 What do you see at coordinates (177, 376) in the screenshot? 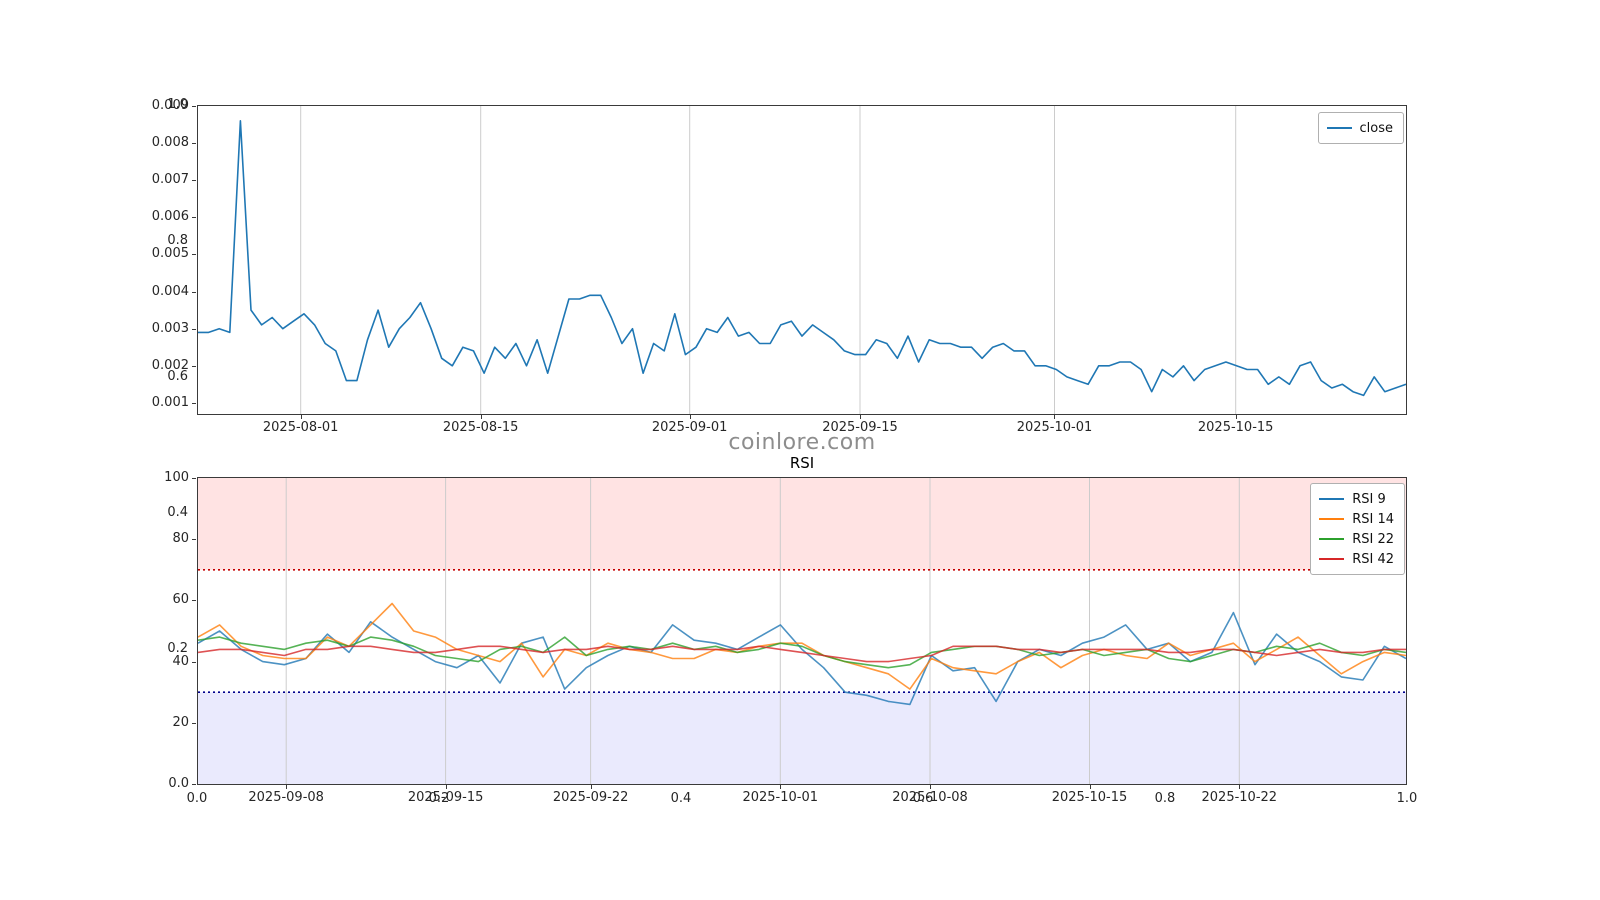
I see `overlay-y-tick-label: 0.6` at bounding box center [177, 376].